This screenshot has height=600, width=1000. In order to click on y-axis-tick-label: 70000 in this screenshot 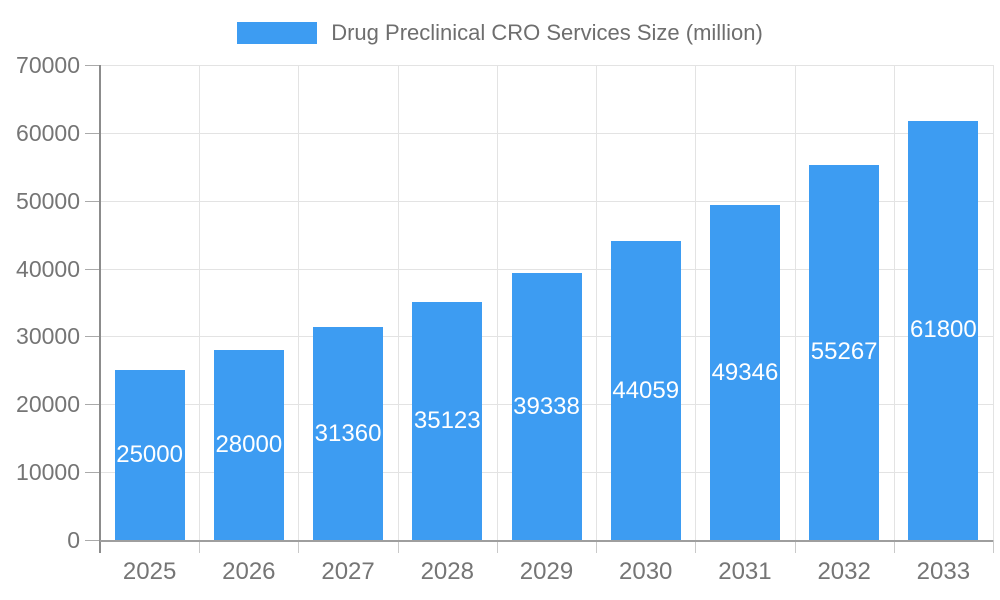, I will do `click(48, 65)`.